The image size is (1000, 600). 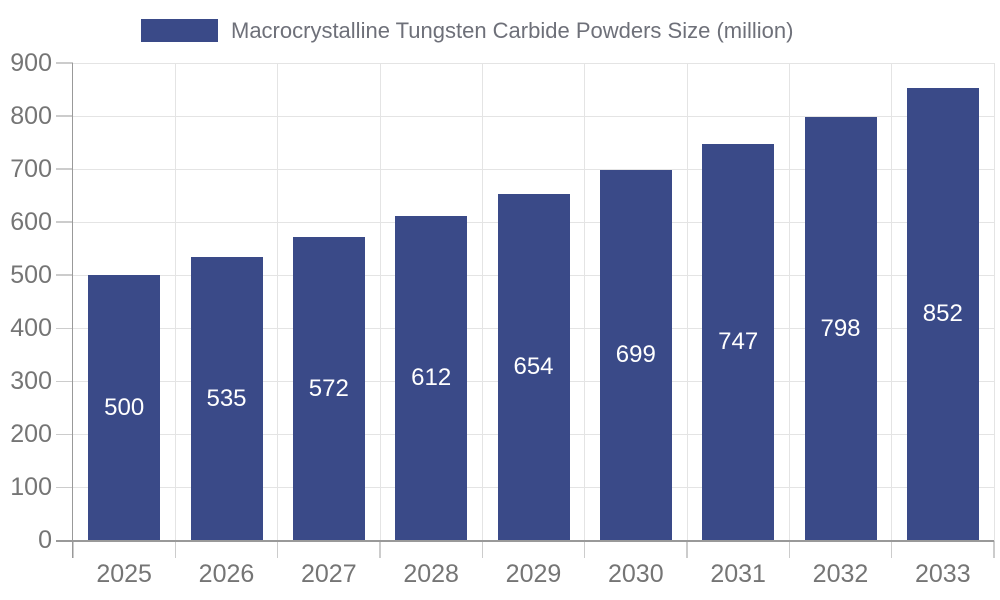 I want to click on bar-2025, so click(x=124, y=408).